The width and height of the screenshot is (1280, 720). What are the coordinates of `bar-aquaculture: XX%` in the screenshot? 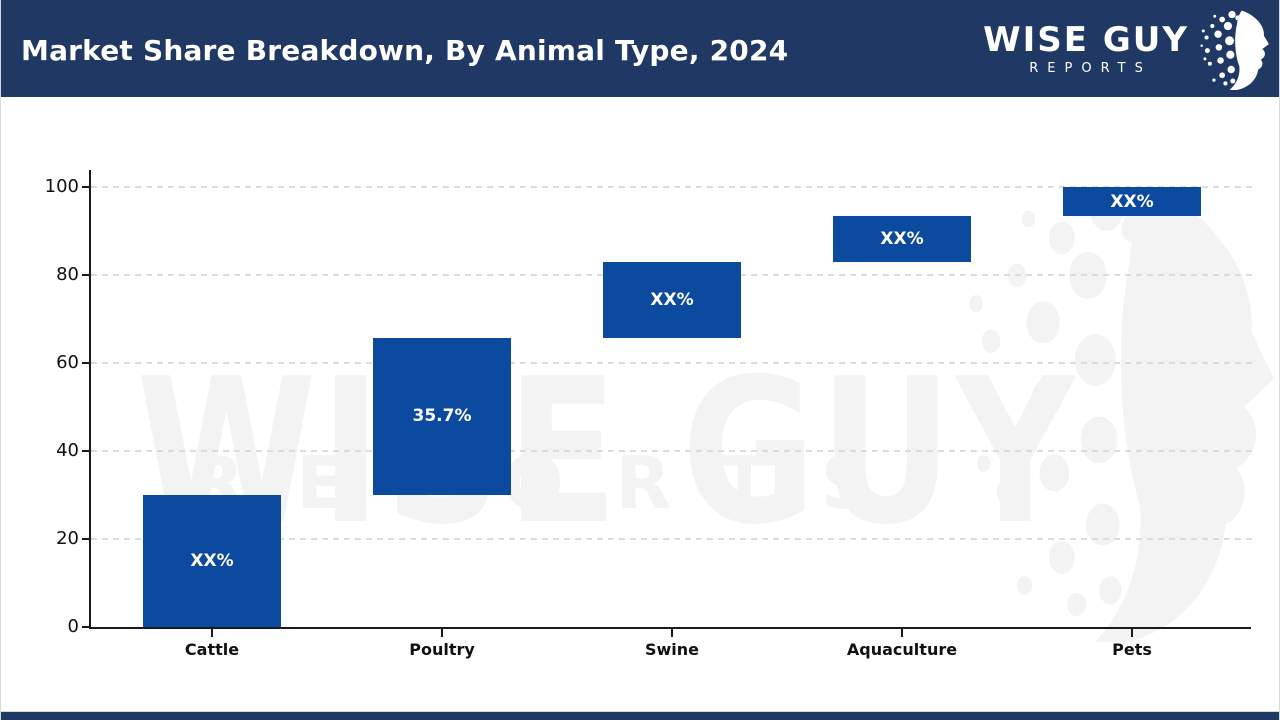 It's located at (902, 239).